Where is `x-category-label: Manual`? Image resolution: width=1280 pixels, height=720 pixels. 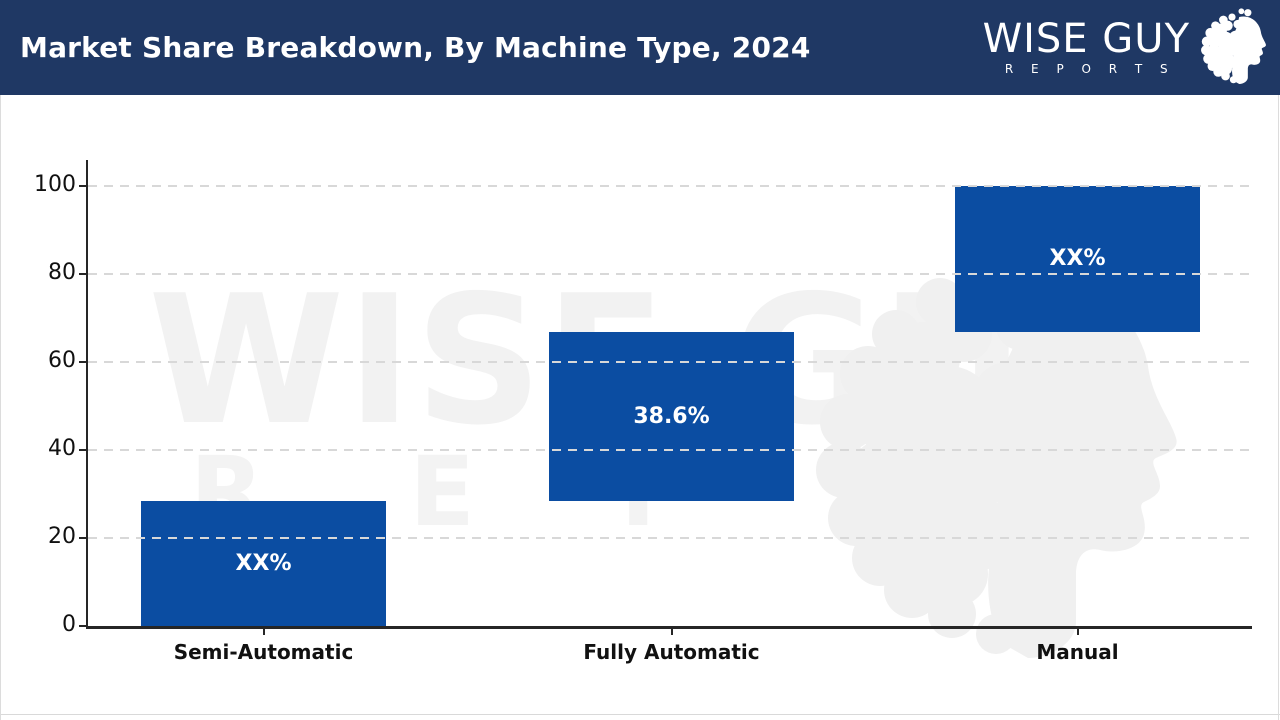 x-category-label: Manual is located at coordinates (1077, 652).